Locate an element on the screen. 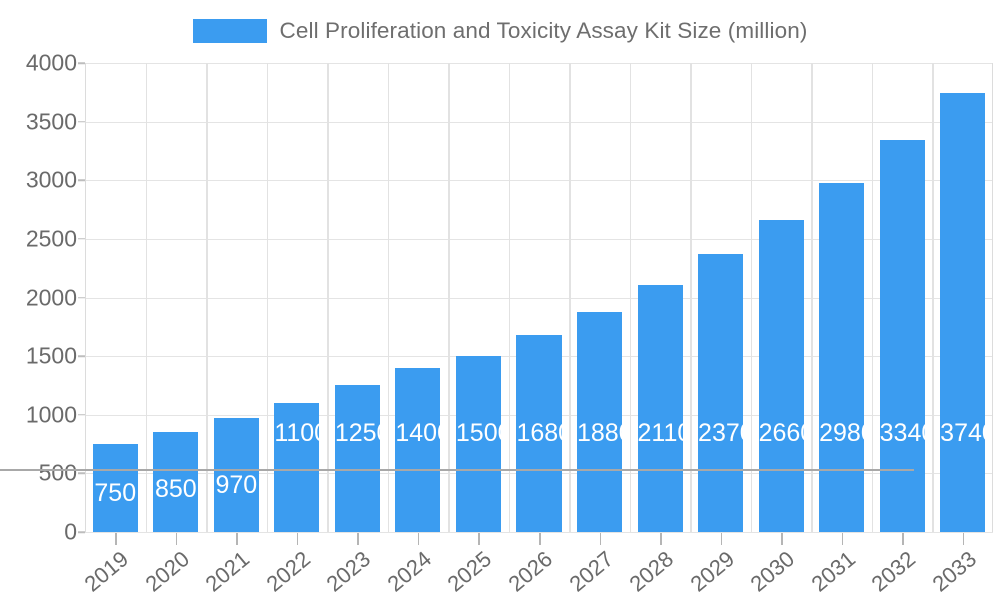 This screenshot has width=1000, height=603. bar: 1880 is located at coordinates (599, 421).